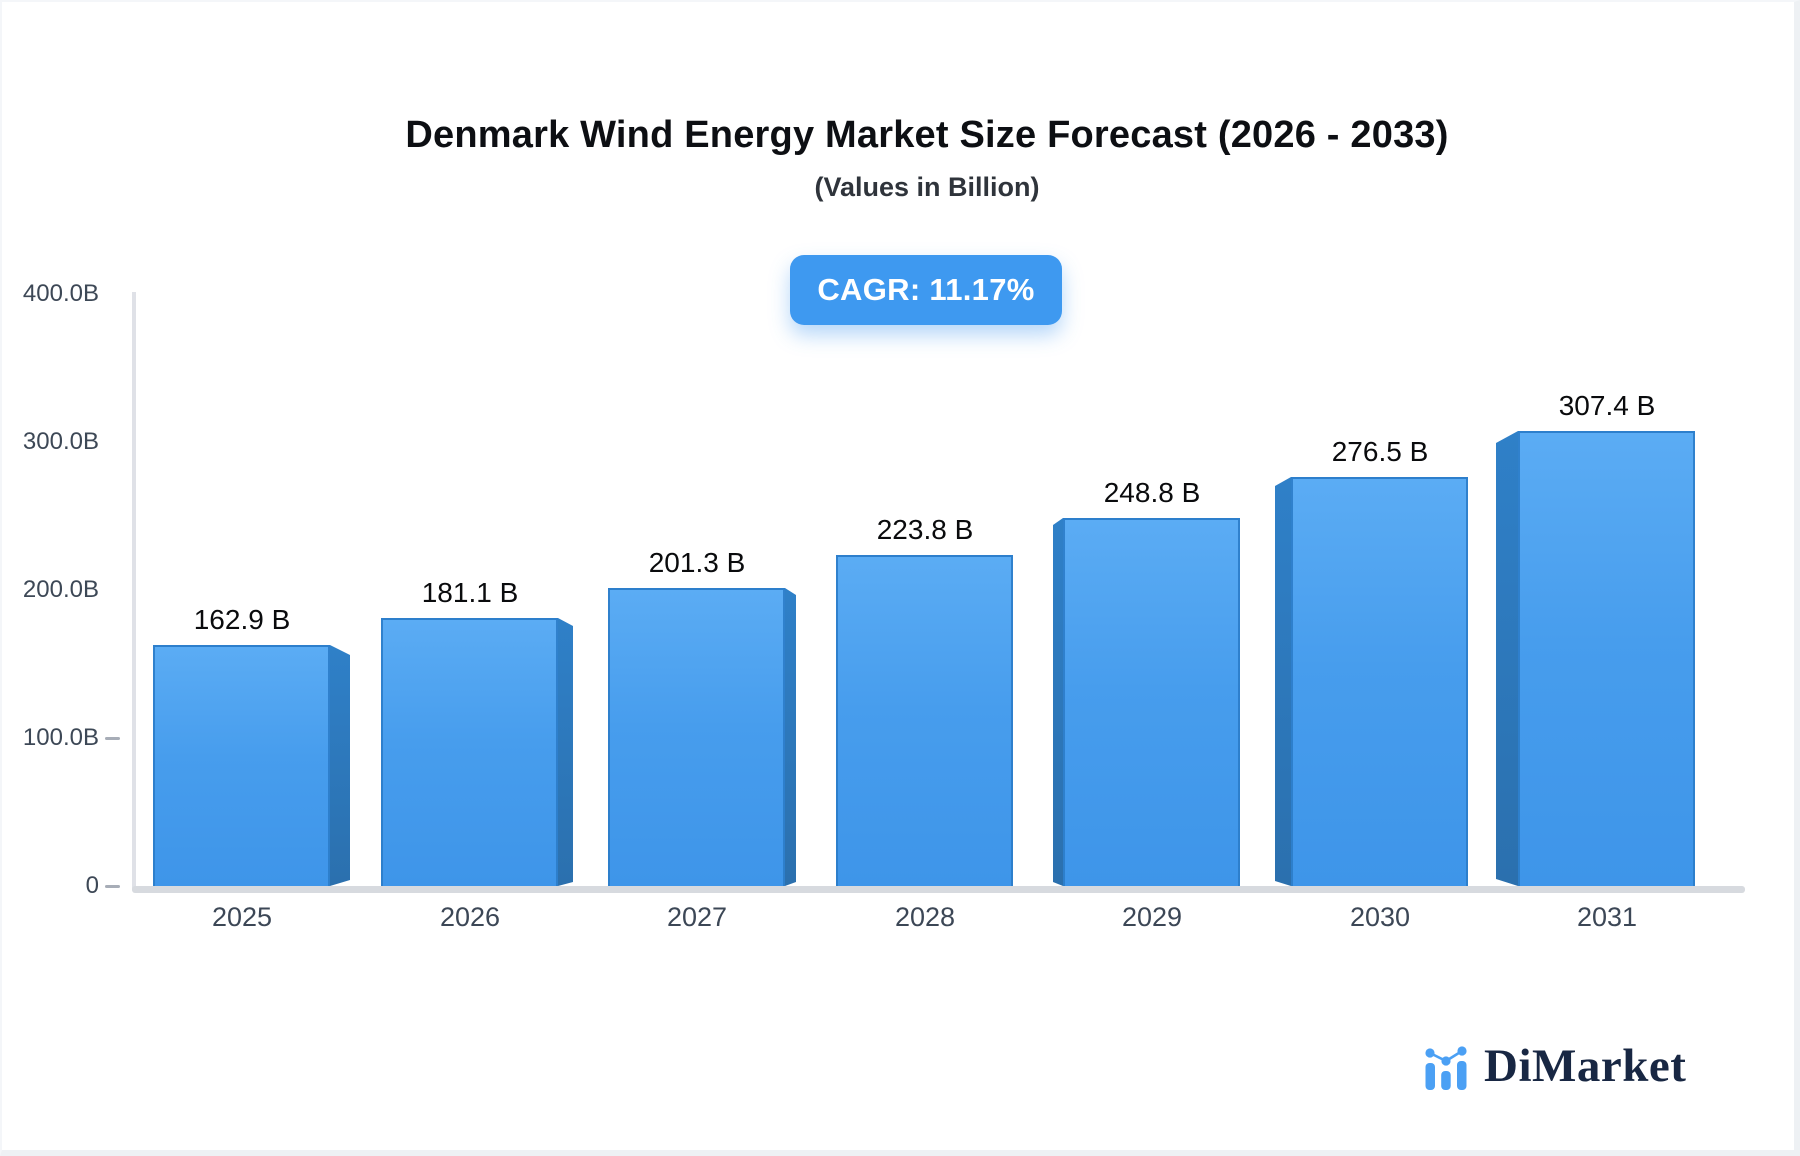 This screenshot has height=1156, width=1800. Describe the element at coordinates (242, 619) in the screenshot. I see `bar-value-label: 162.9 B` at that location.